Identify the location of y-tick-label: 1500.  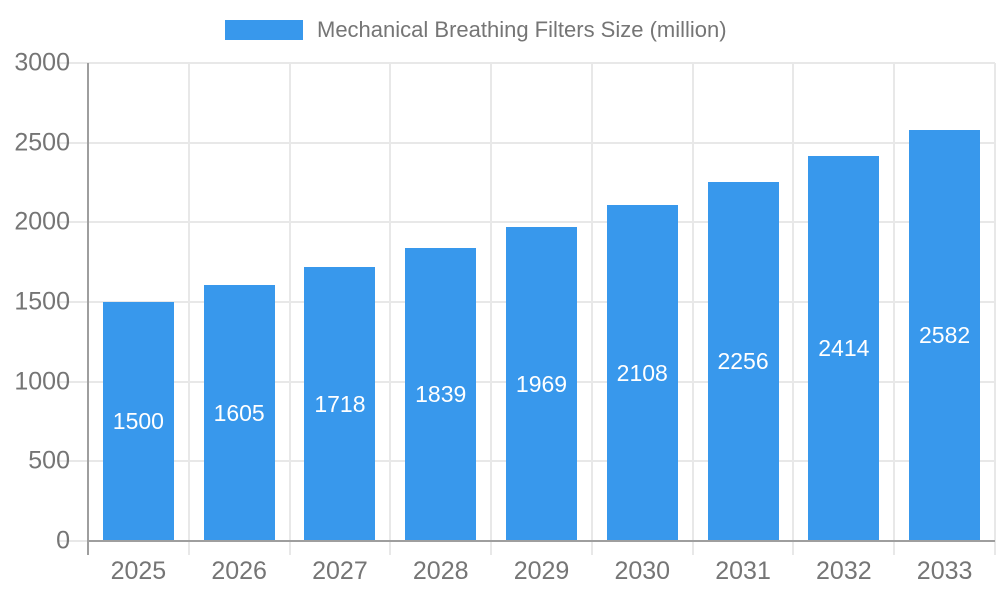
(42, 301).